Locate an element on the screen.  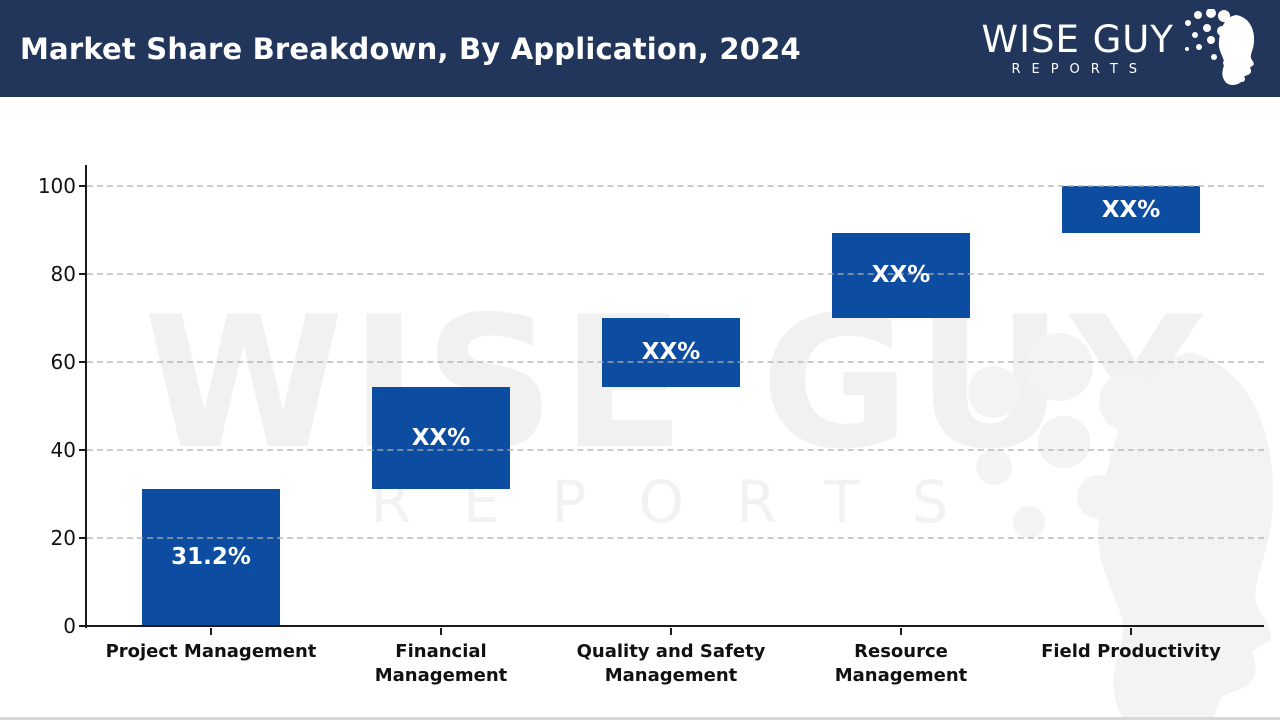
bar-value-label-5: XX% is located at coordinates (1131, 209).